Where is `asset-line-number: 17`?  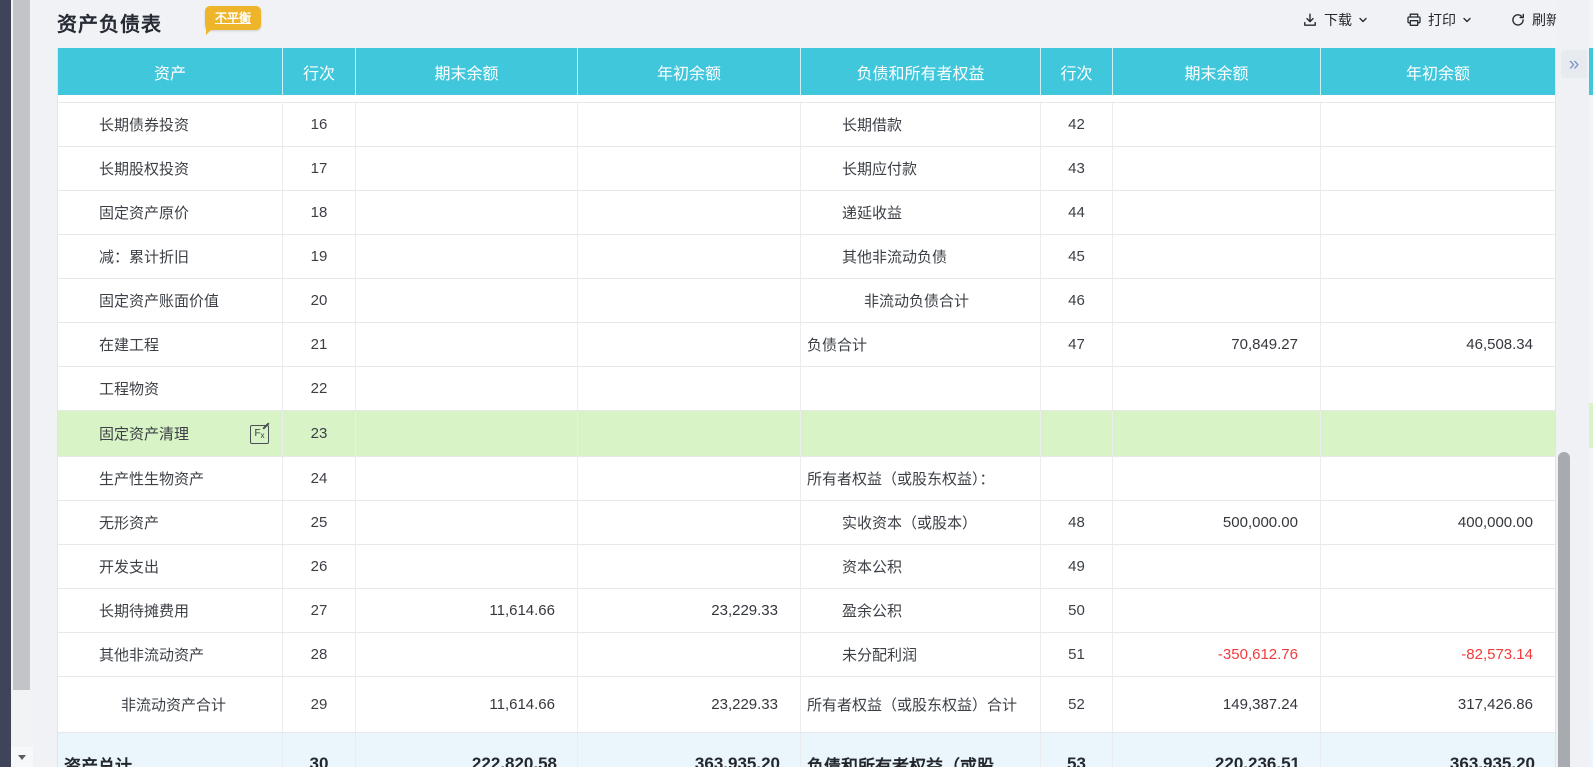 asset-line-number: 17 is located at coordinates (319, 168).